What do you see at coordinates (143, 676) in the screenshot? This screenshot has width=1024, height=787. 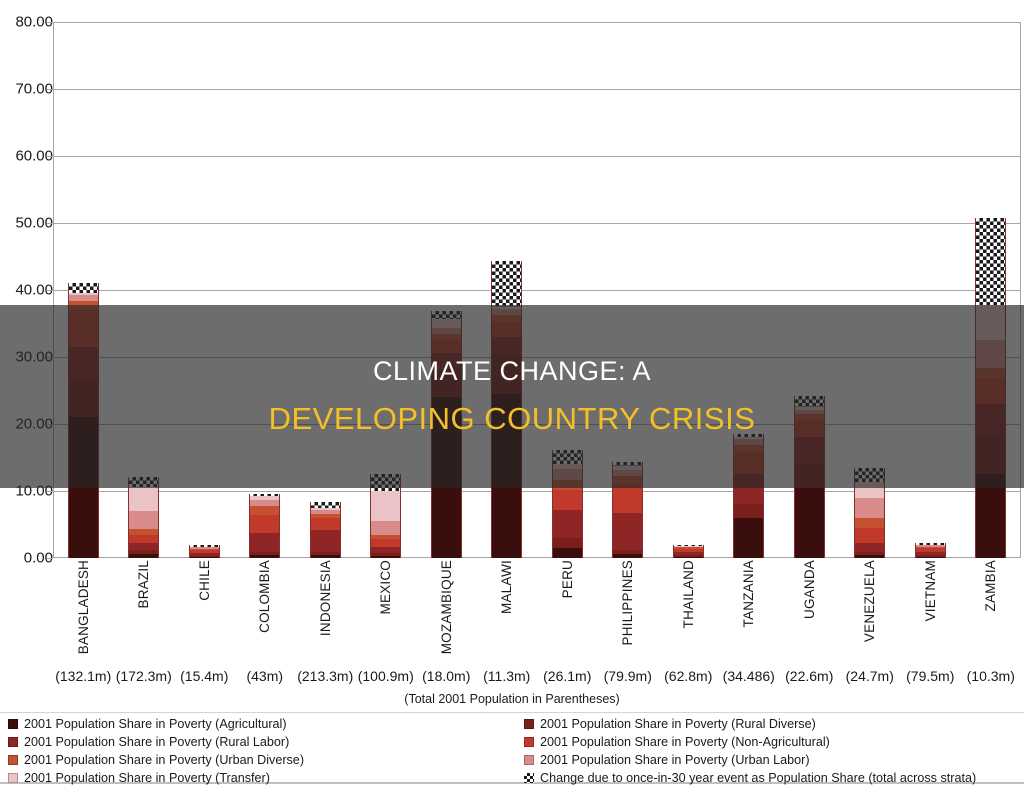 I see `x-axis-population-label: (172.3m)` at bounding box center [143, 676].